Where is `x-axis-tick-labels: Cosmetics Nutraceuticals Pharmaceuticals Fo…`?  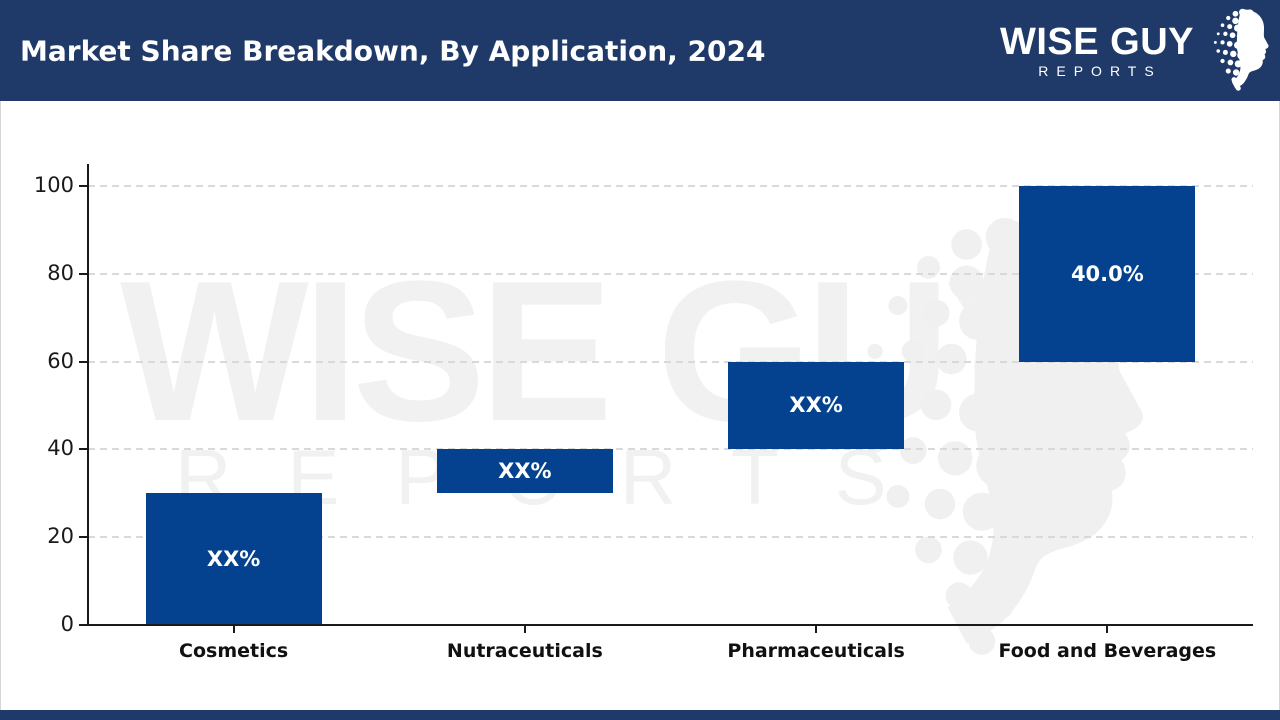 x-axis-tick-labels: Cosmetics Nutraceuticals Pharmaceuticals Fo… is located at coordinates (670, 649).